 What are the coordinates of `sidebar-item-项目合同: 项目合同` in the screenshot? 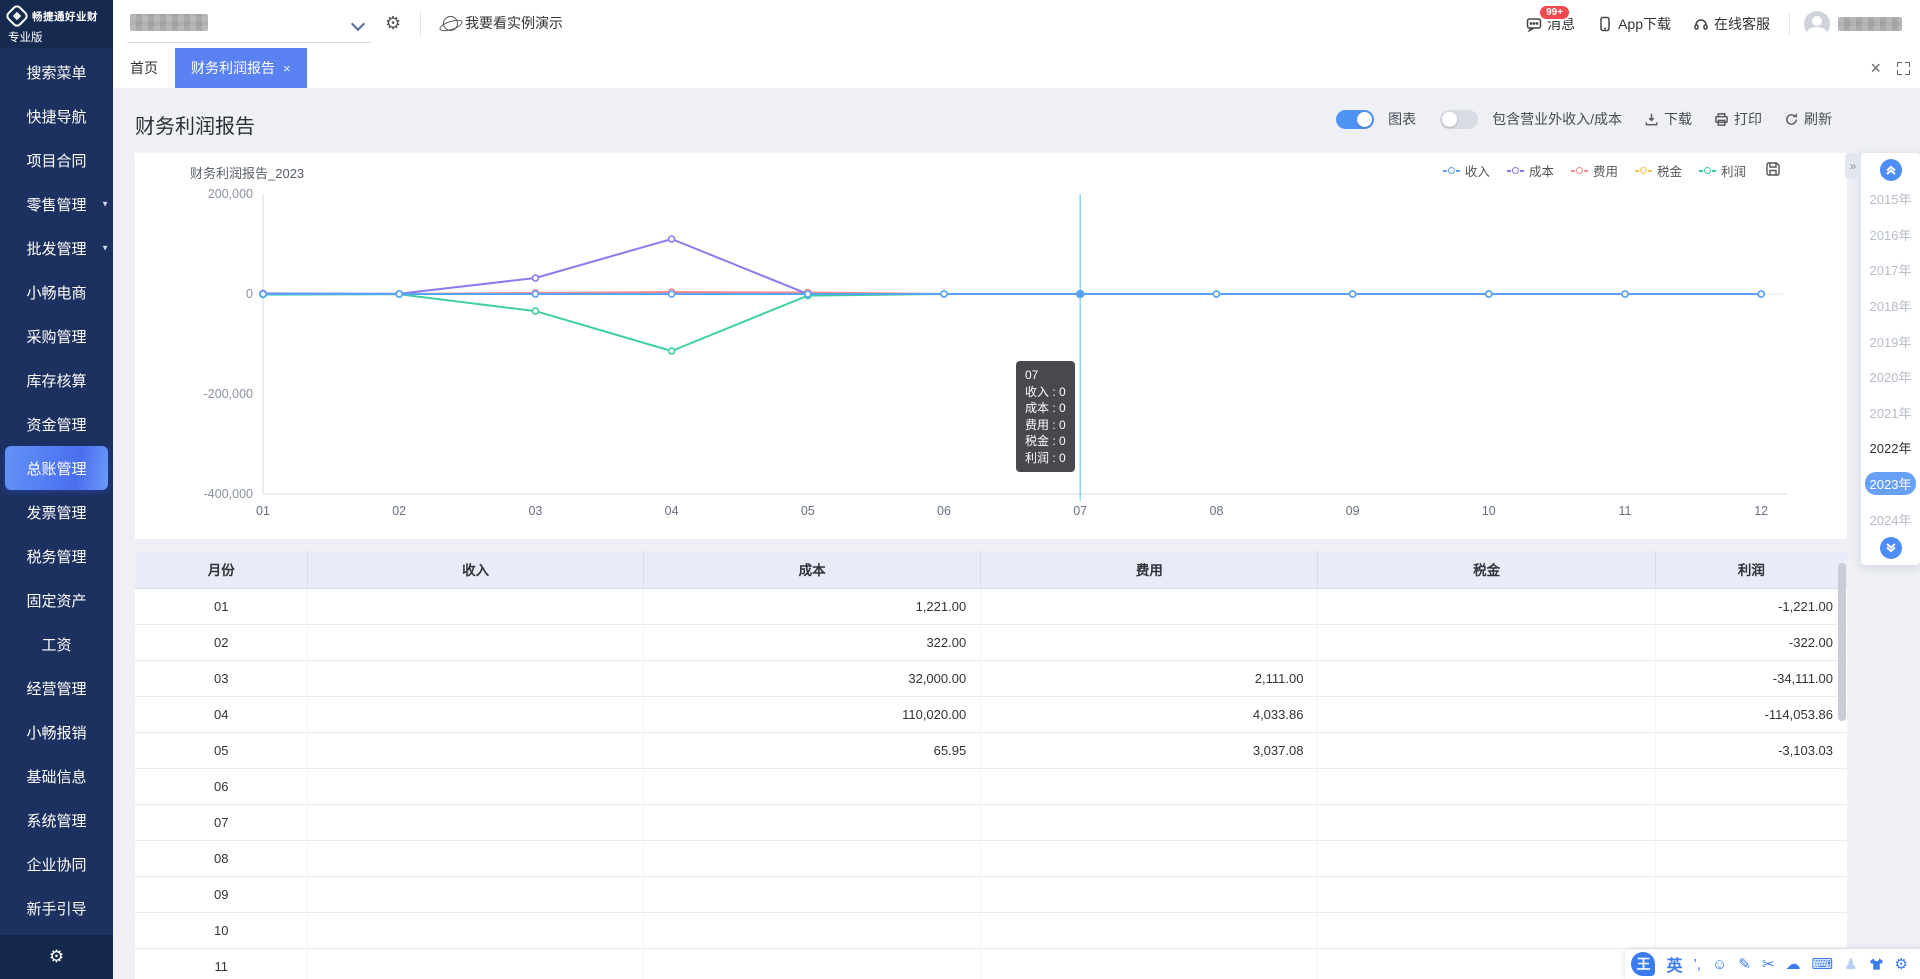 It's located at (56, 160).